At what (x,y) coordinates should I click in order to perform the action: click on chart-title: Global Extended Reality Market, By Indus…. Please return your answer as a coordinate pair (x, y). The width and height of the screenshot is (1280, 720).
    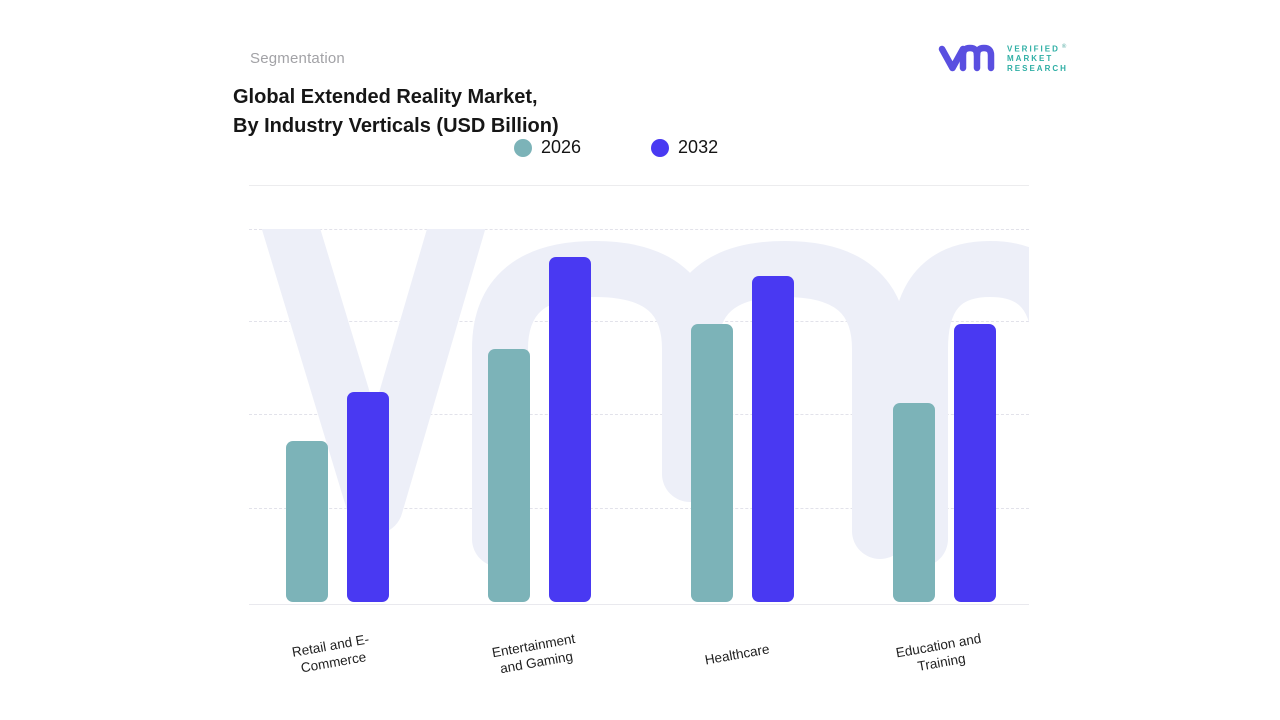
    Looking at the image, I should click on (396, 112).